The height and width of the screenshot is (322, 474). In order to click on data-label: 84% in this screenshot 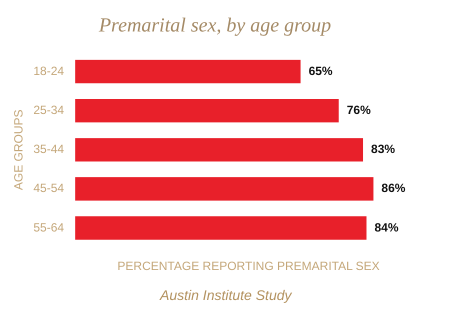, I will do `click(386, 227)`.